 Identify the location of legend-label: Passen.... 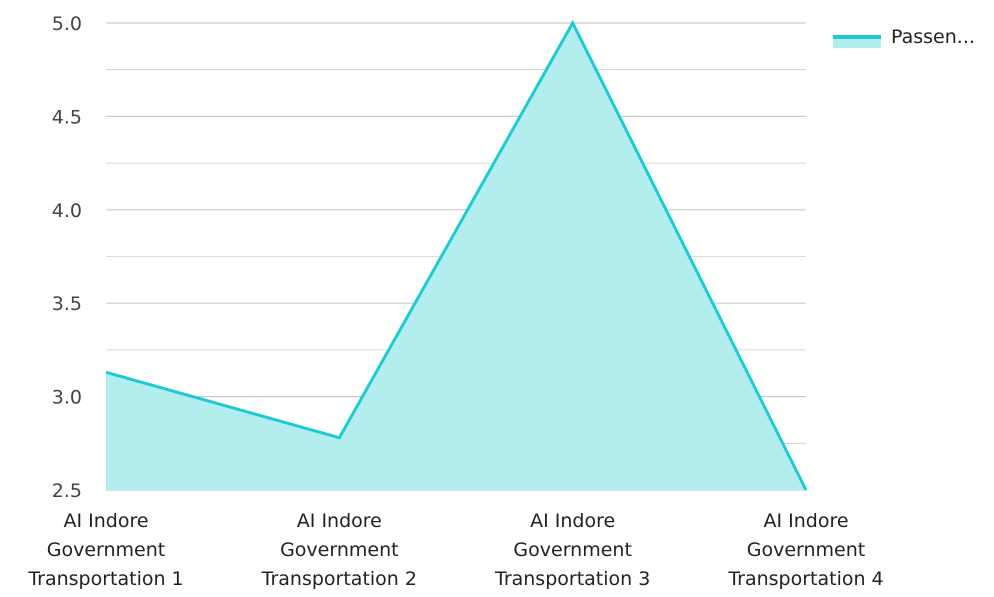
(933, 37).